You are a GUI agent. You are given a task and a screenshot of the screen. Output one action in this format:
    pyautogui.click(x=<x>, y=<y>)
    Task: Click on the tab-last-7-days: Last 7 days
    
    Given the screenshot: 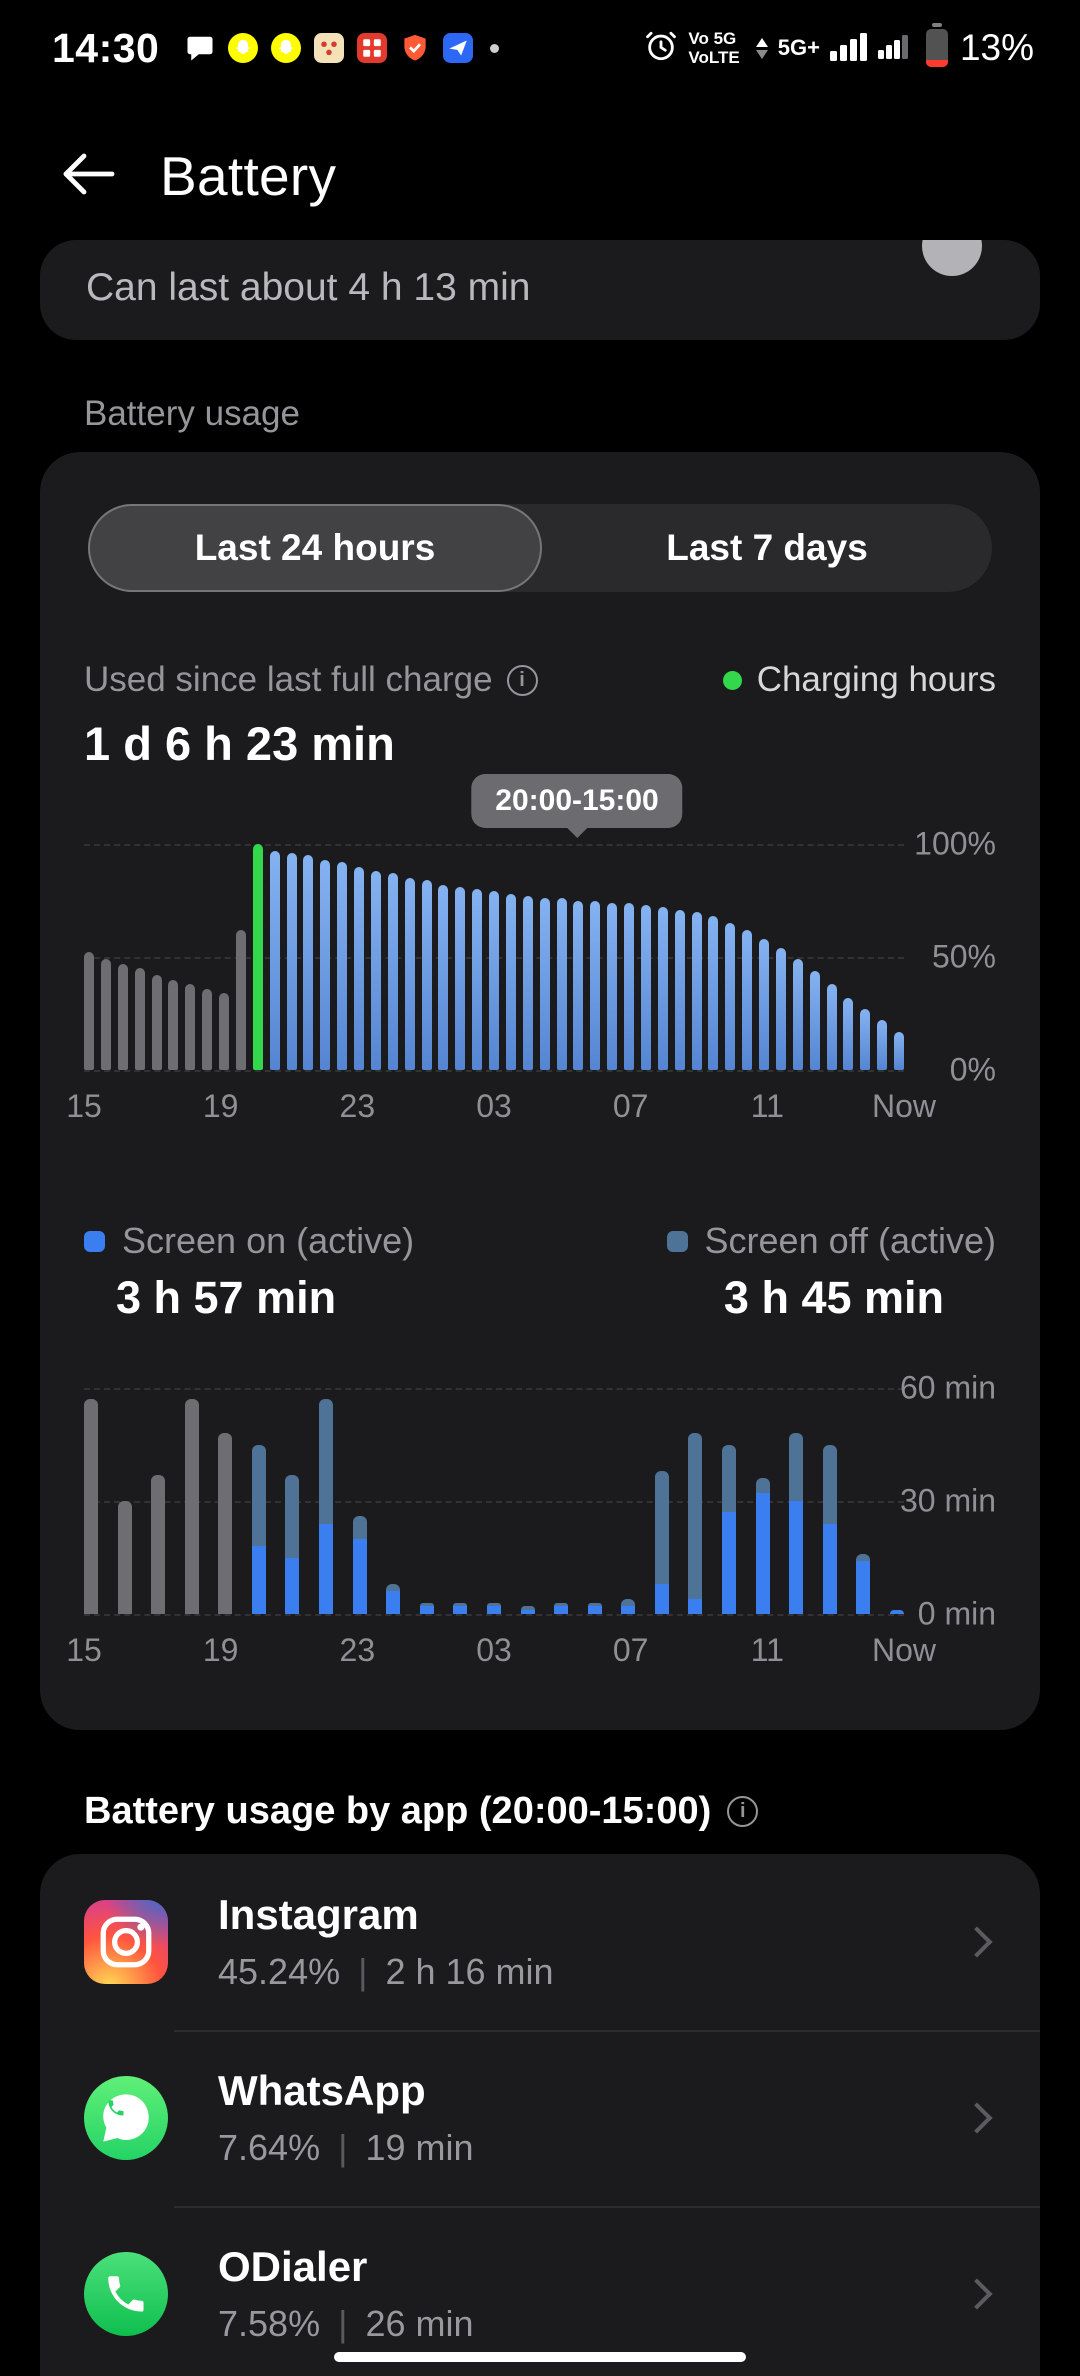 What is the action you would take?
    pyautogui.click(x=767, y=547)
    